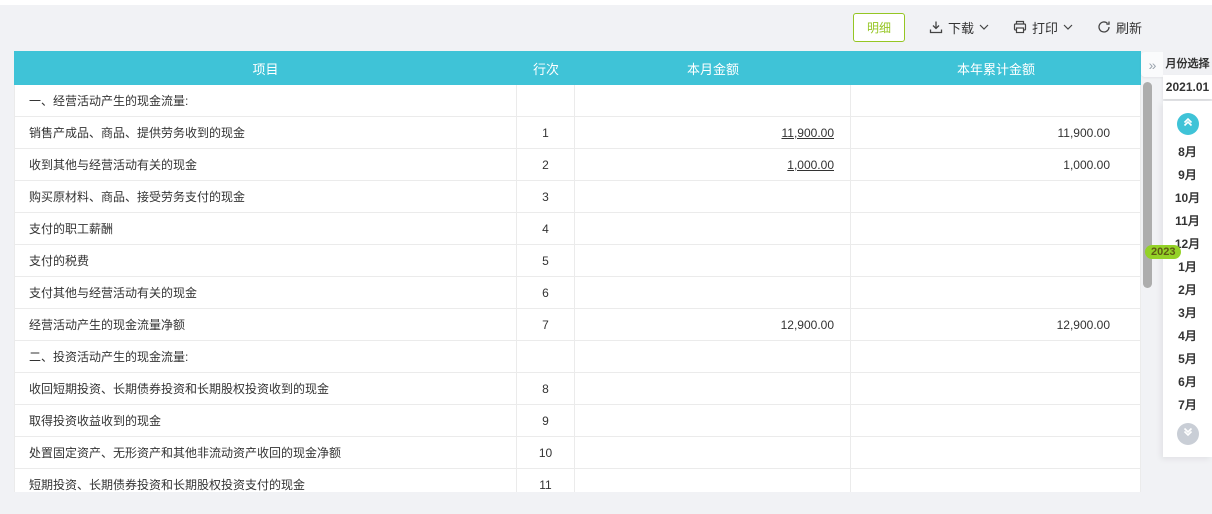 The width and height of the screenshot is (1212, 514). Describe the element at coordinates (713, 132) in the screenshot. I see `month-amount-cell: 11,900.00` at that location.